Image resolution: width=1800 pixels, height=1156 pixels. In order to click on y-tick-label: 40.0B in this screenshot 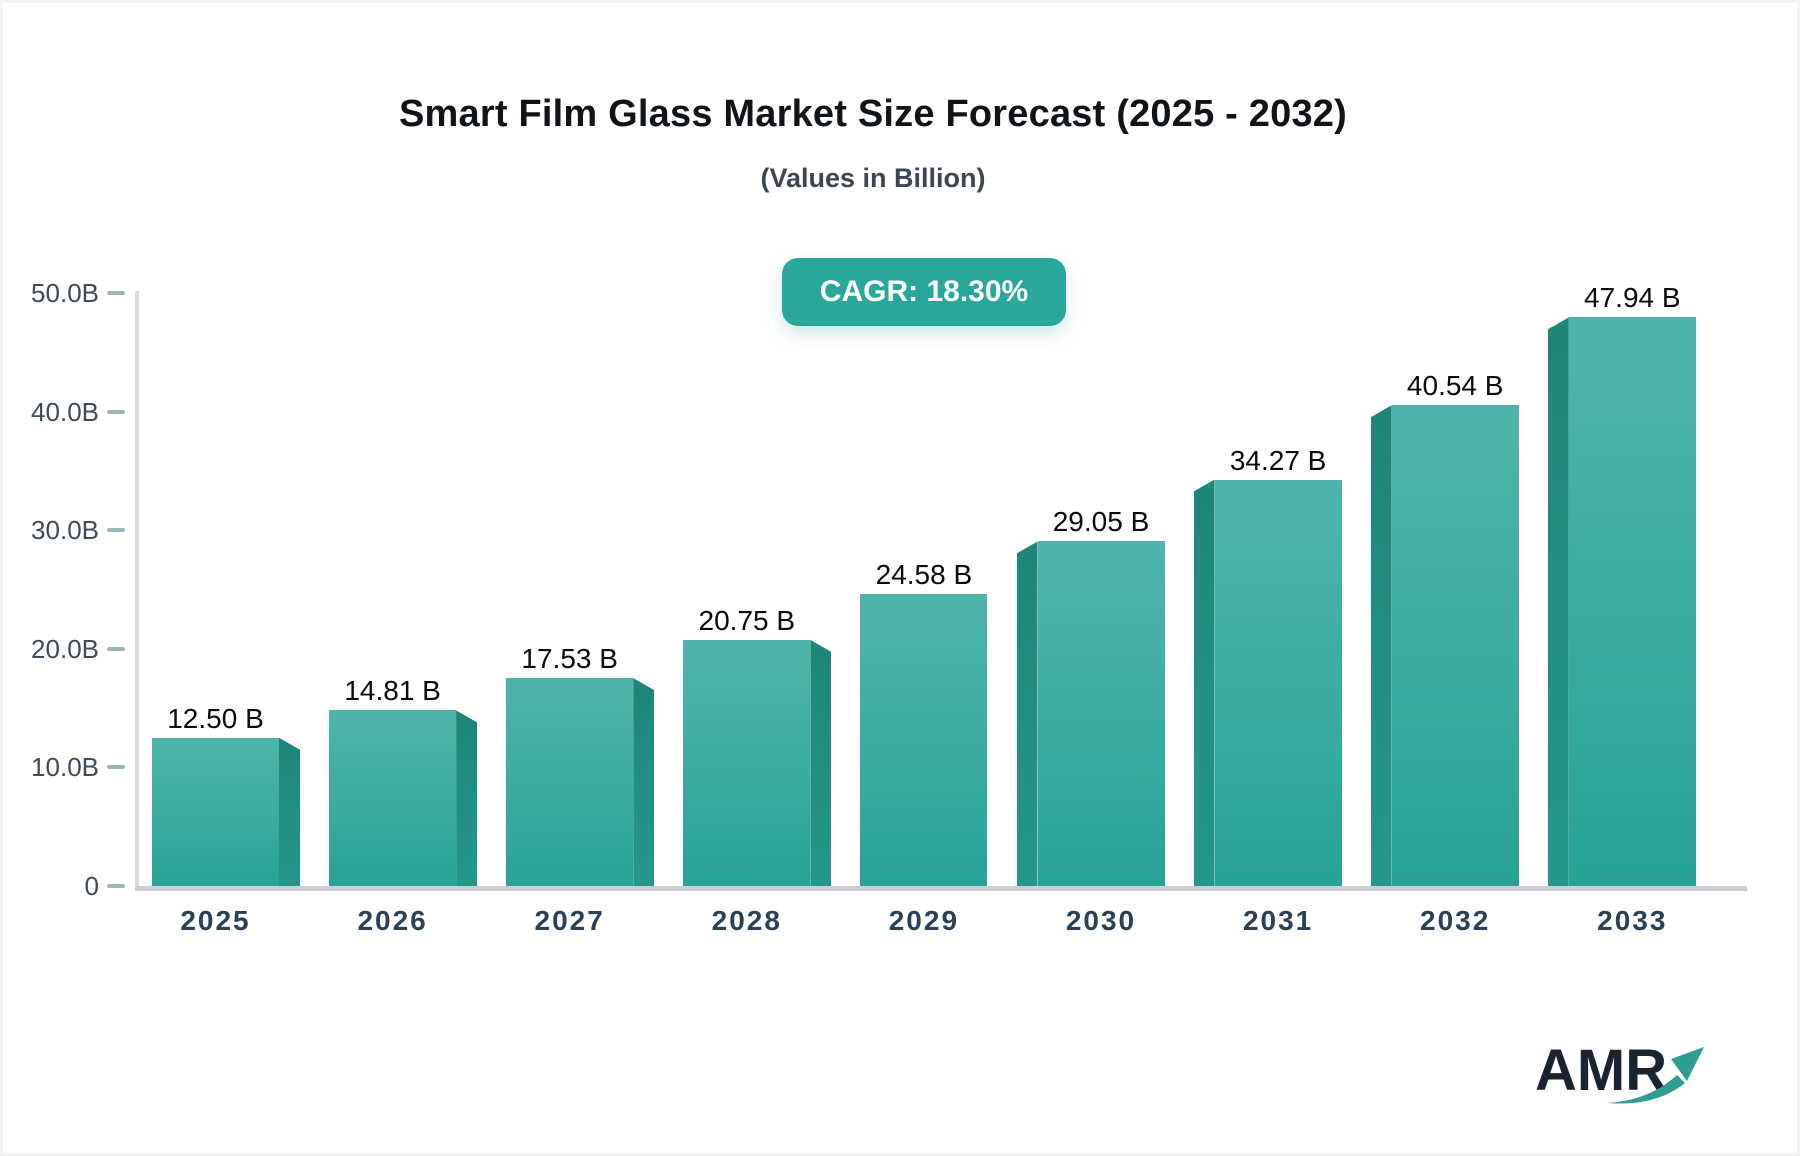, I will do `click(65, 411)`.